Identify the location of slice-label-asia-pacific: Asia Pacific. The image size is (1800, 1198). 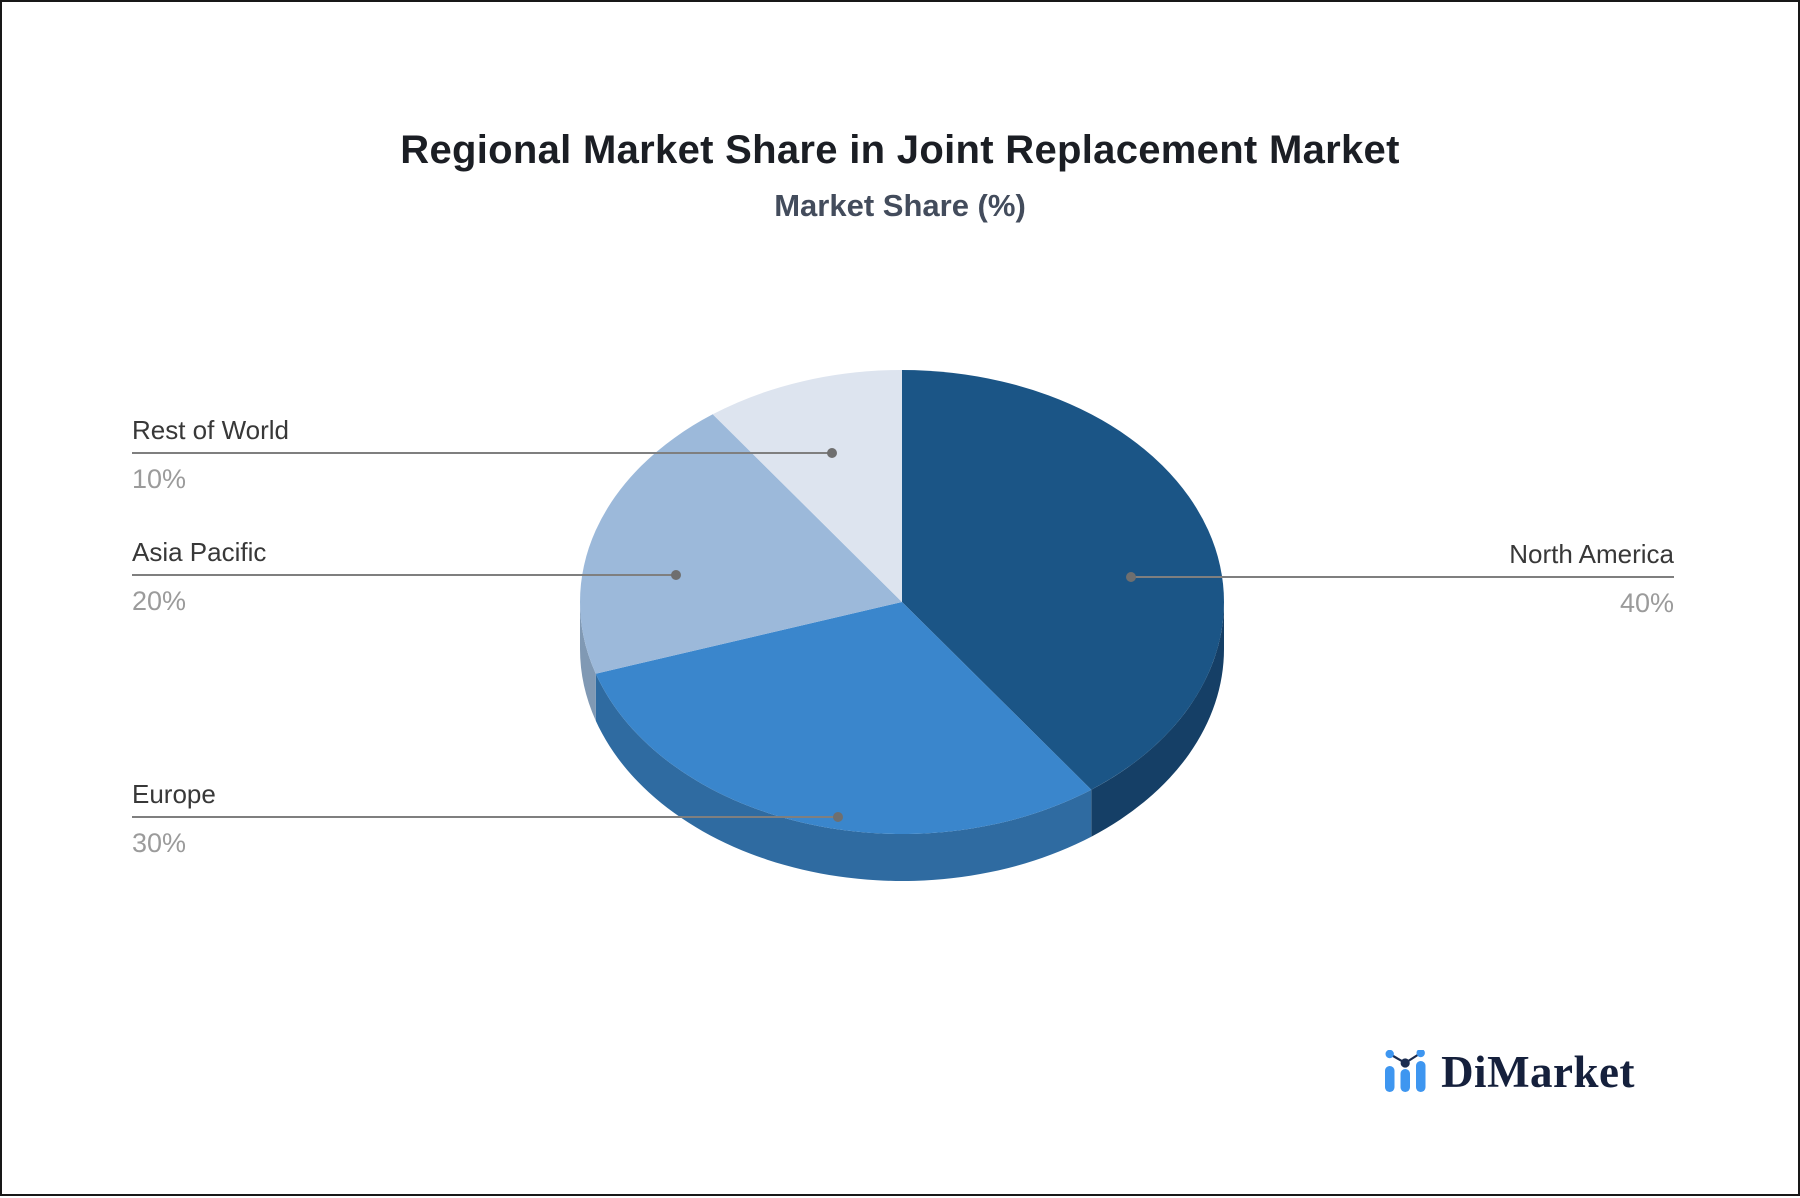
(199, 552).